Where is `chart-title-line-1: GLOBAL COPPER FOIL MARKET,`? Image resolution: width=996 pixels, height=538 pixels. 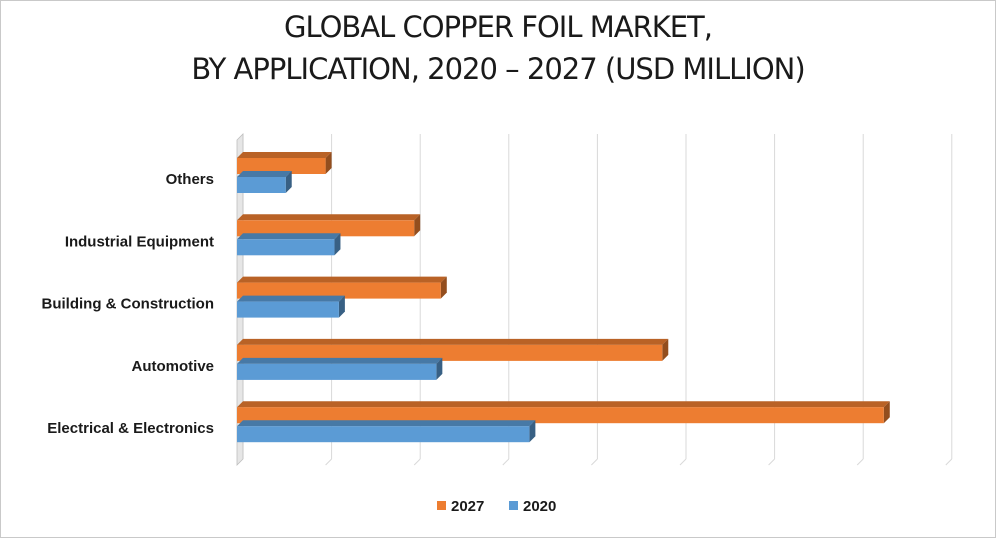 chart-title-line-1: GLOBAL COPPER FOIL MARKET, is located at coordinates (498, 27).